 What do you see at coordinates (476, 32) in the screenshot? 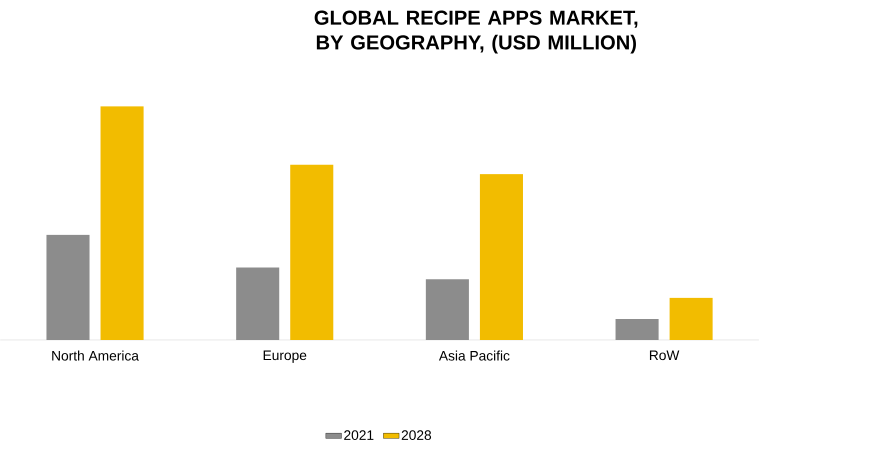
I see `chart-title: GLOBAL RECIPE APPS MARKET, BY GEOGRAPHY, (USD MILLION)` at bounding box center [476, 32].